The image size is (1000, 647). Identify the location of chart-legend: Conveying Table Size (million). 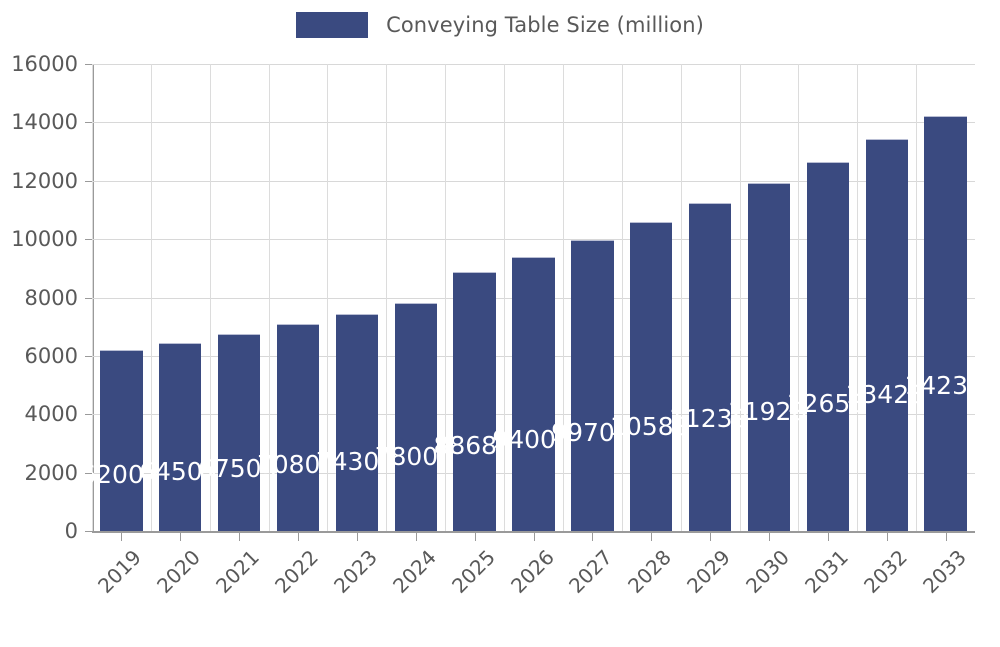
(500, 25).